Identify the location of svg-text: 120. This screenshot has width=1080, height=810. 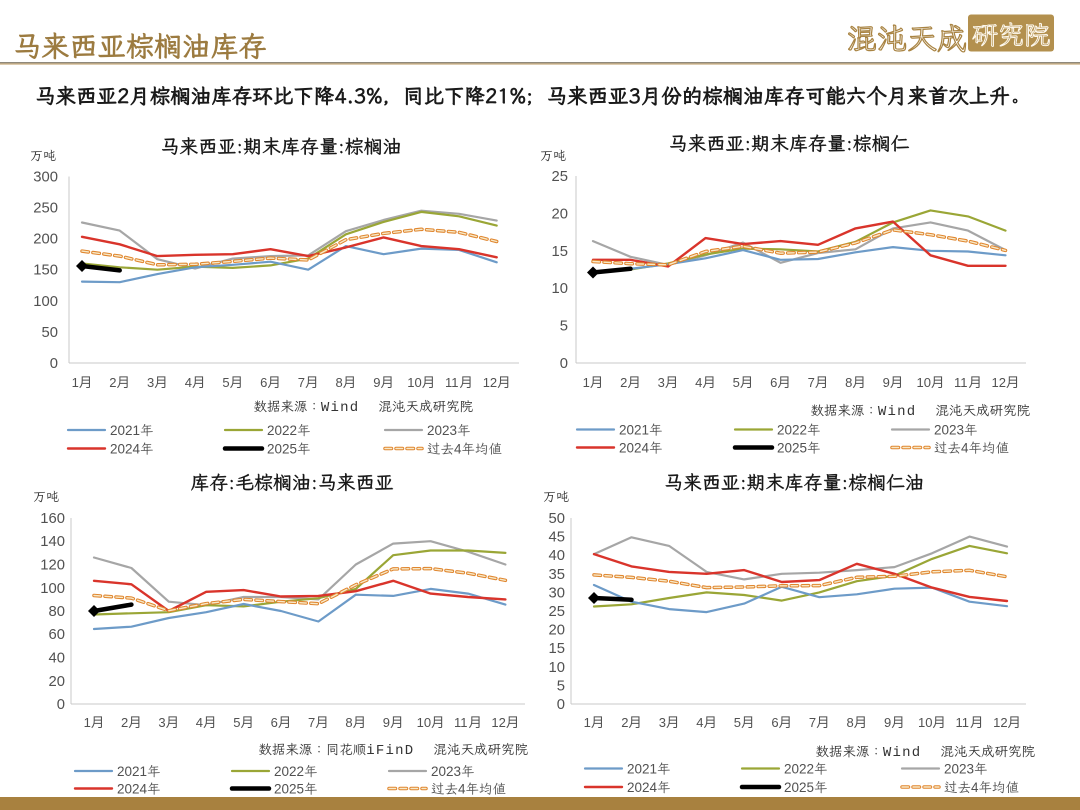
(52, 566).